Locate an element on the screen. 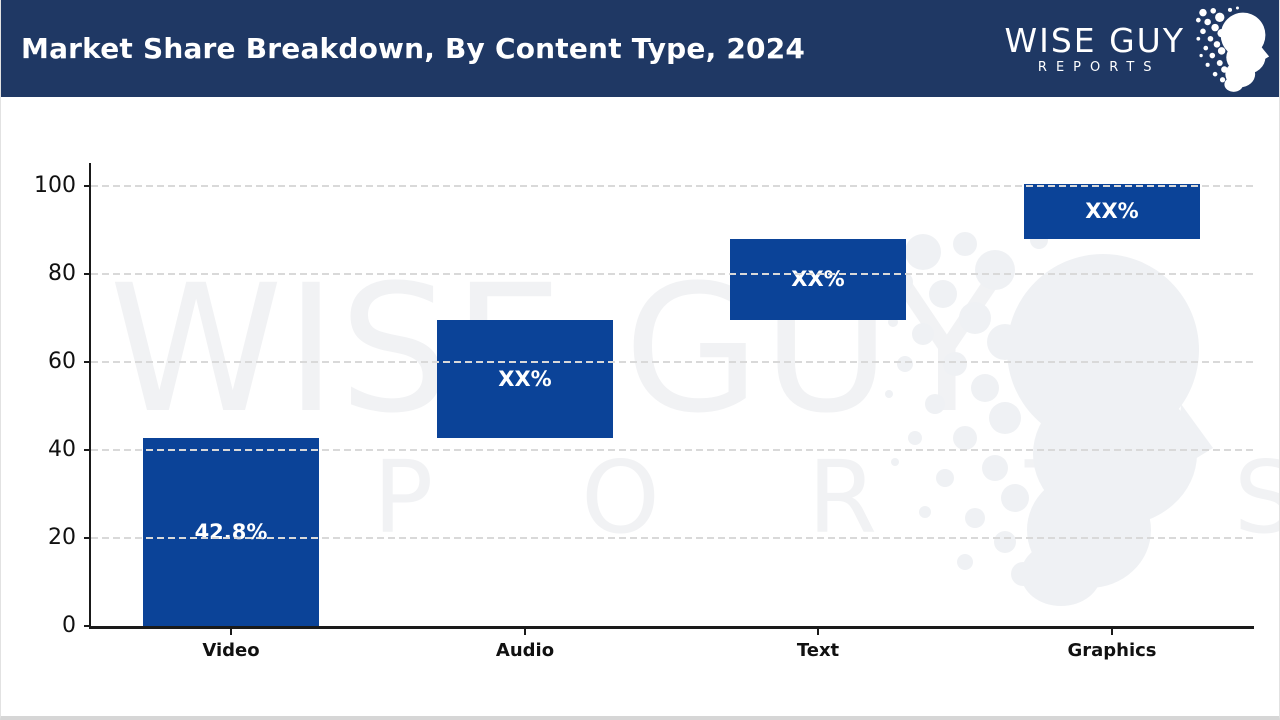 The image size is (1280, 720). y-tick-label: 80 is located at coordinates (62, 273).